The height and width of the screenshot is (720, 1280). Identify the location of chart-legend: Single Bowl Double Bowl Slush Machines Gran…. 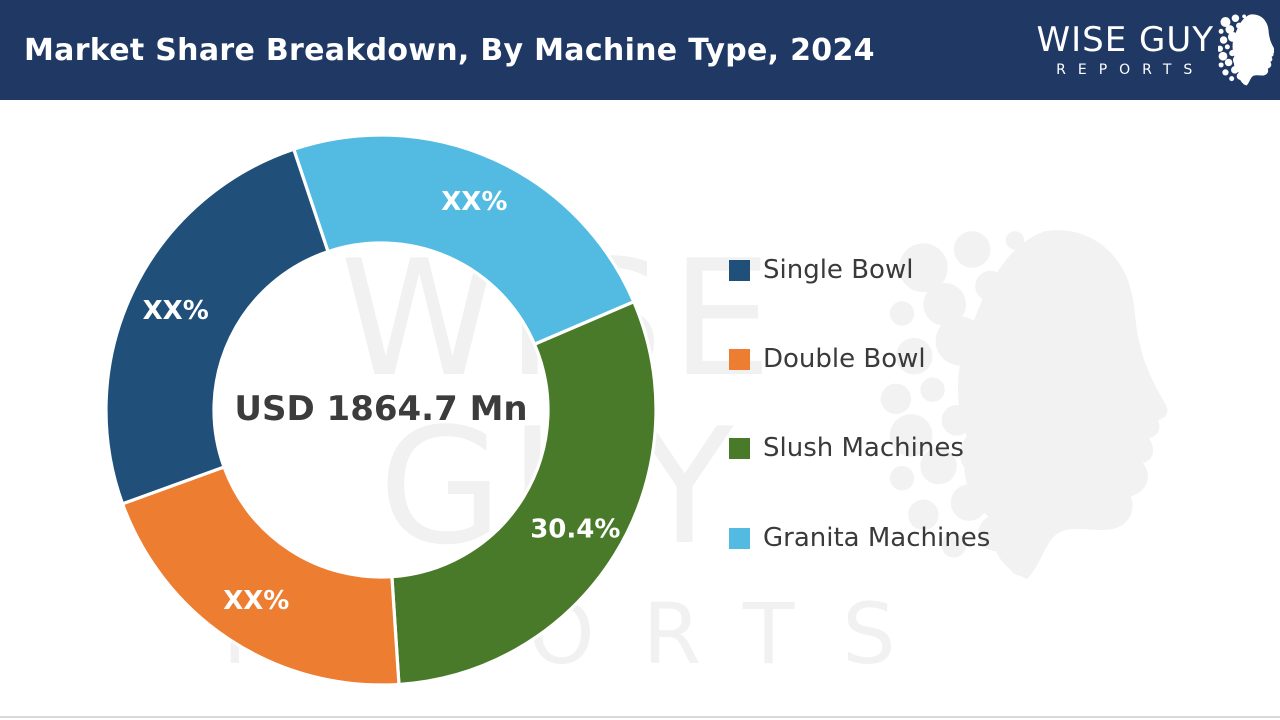
(859, 404).